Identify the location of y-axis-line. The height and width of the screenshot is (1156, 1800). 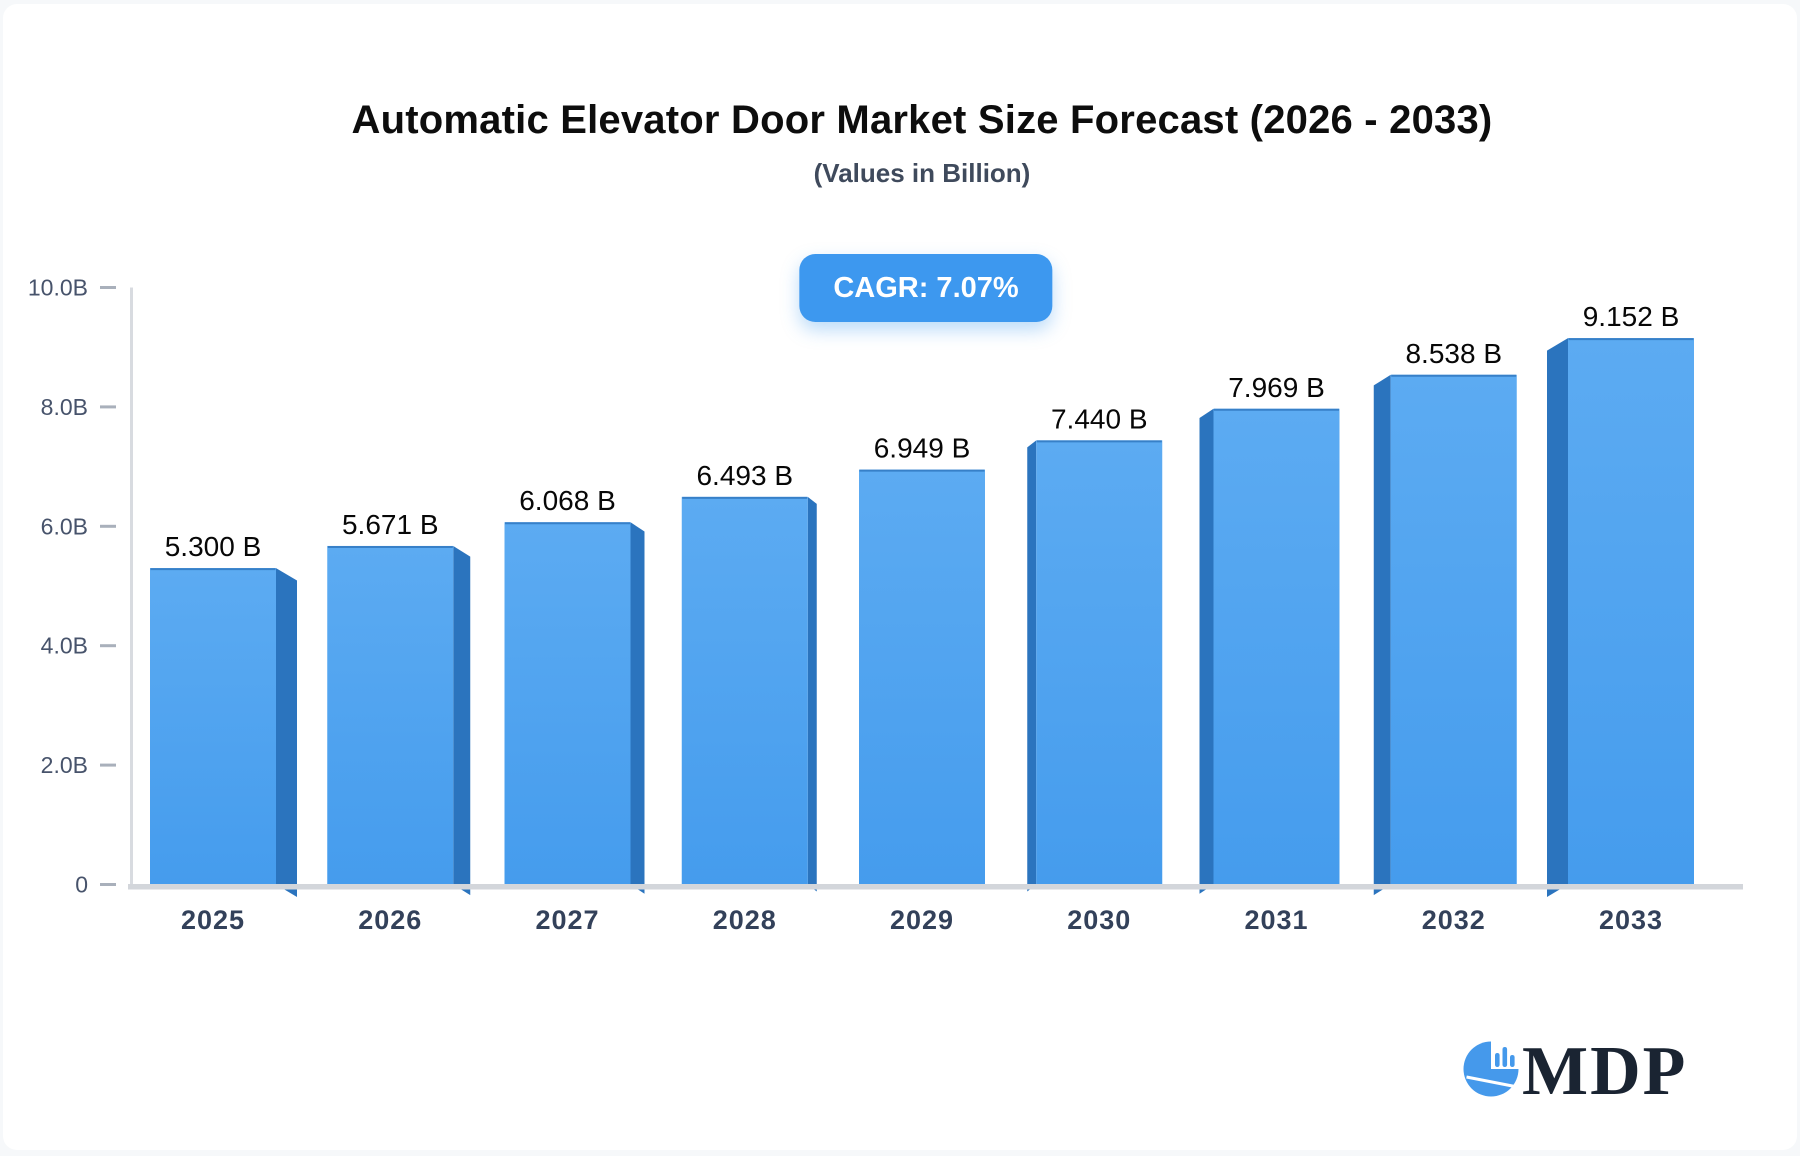
(131, 586).